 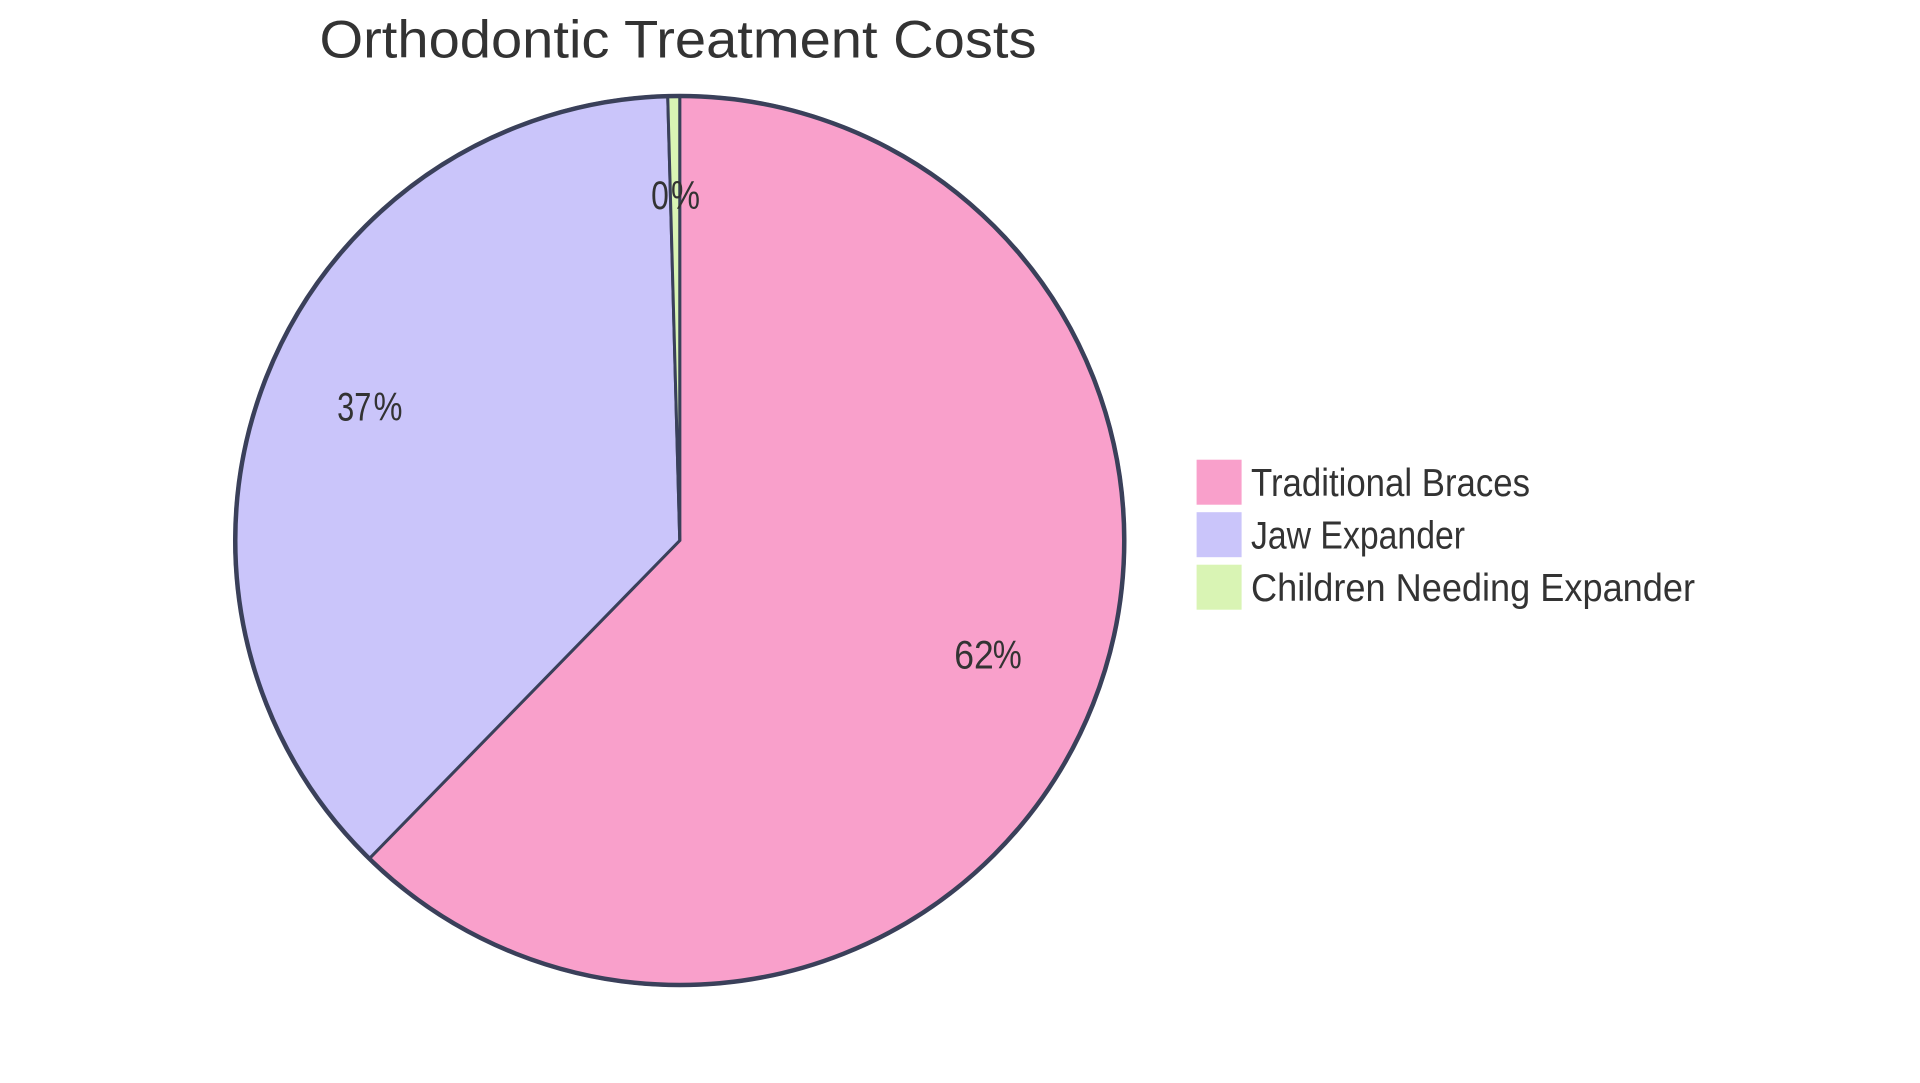 I want to click on svg-text: Jaw Expander, so click(x=1358, y=536).